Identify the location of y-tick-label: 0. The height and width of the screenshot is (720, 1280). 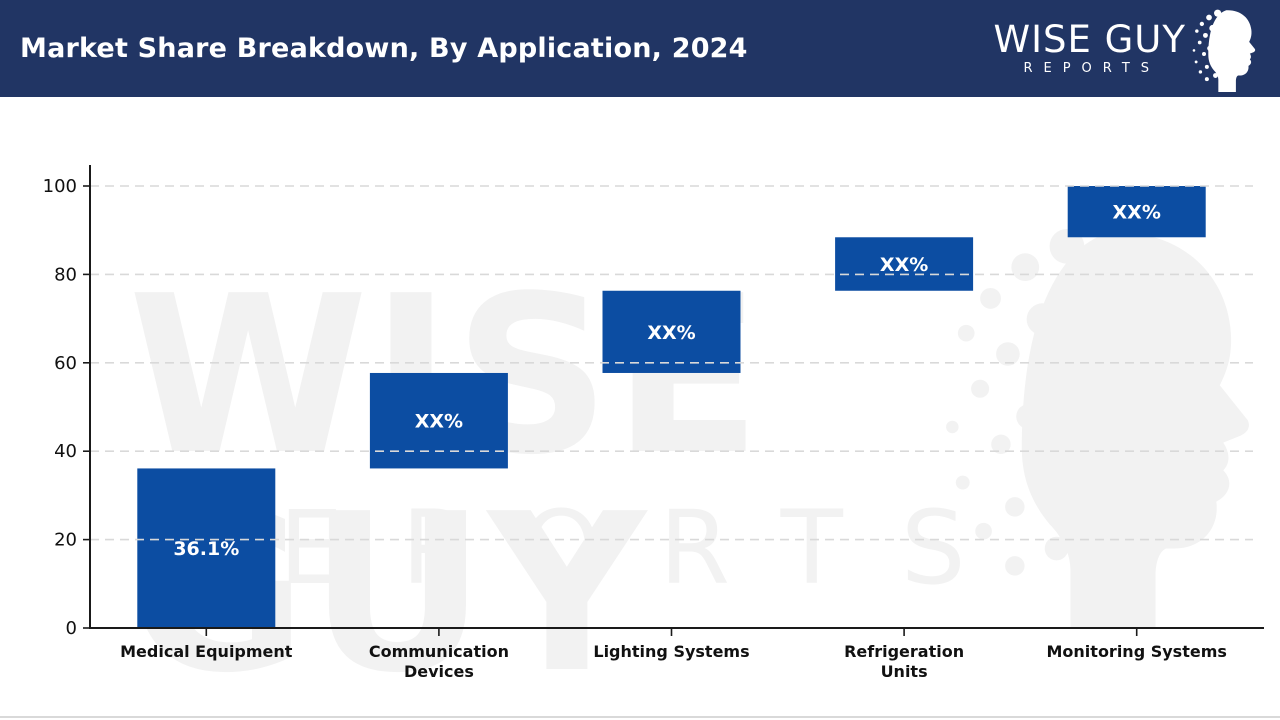
(71, 628).